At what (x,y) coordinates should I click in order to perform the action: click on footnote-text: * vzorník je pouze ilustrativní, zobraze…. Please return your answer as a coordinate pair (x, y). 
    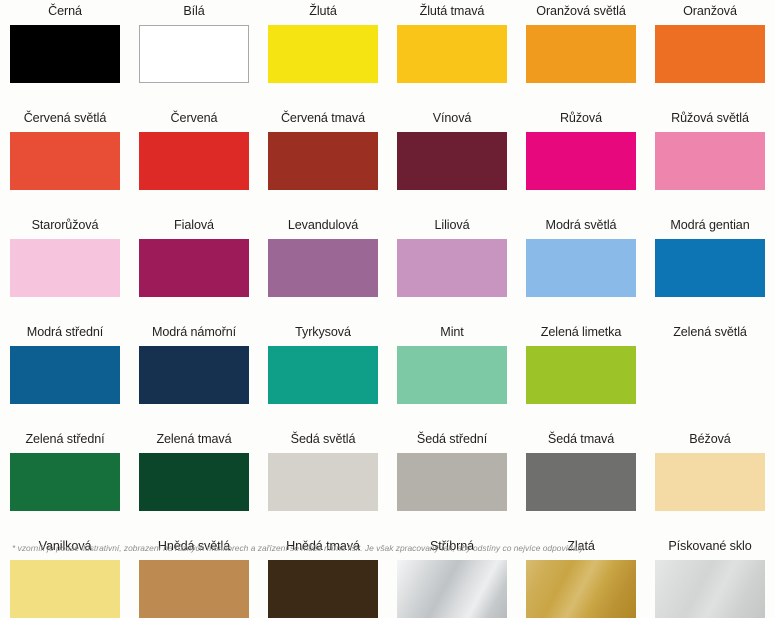
    Looking at the image, I should click on (299, 548).